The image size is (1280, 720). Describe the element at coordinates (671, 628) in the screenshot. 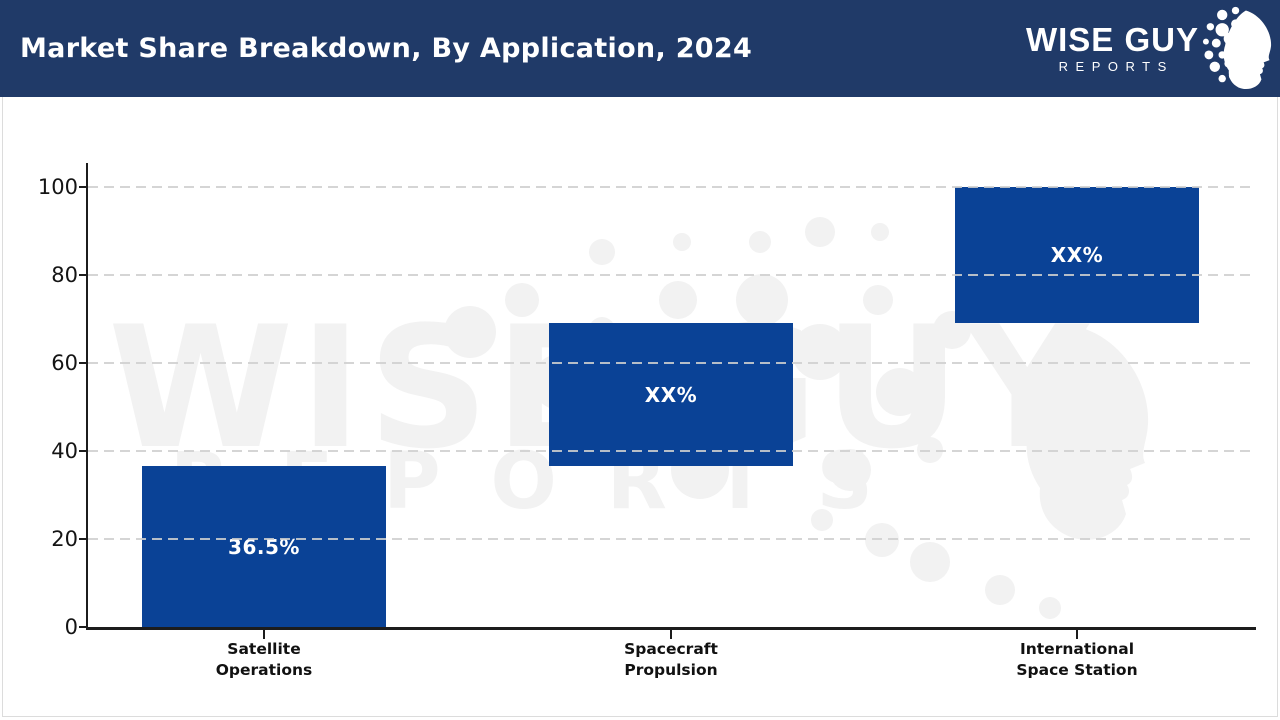

I see `x-axis-line` at that location.